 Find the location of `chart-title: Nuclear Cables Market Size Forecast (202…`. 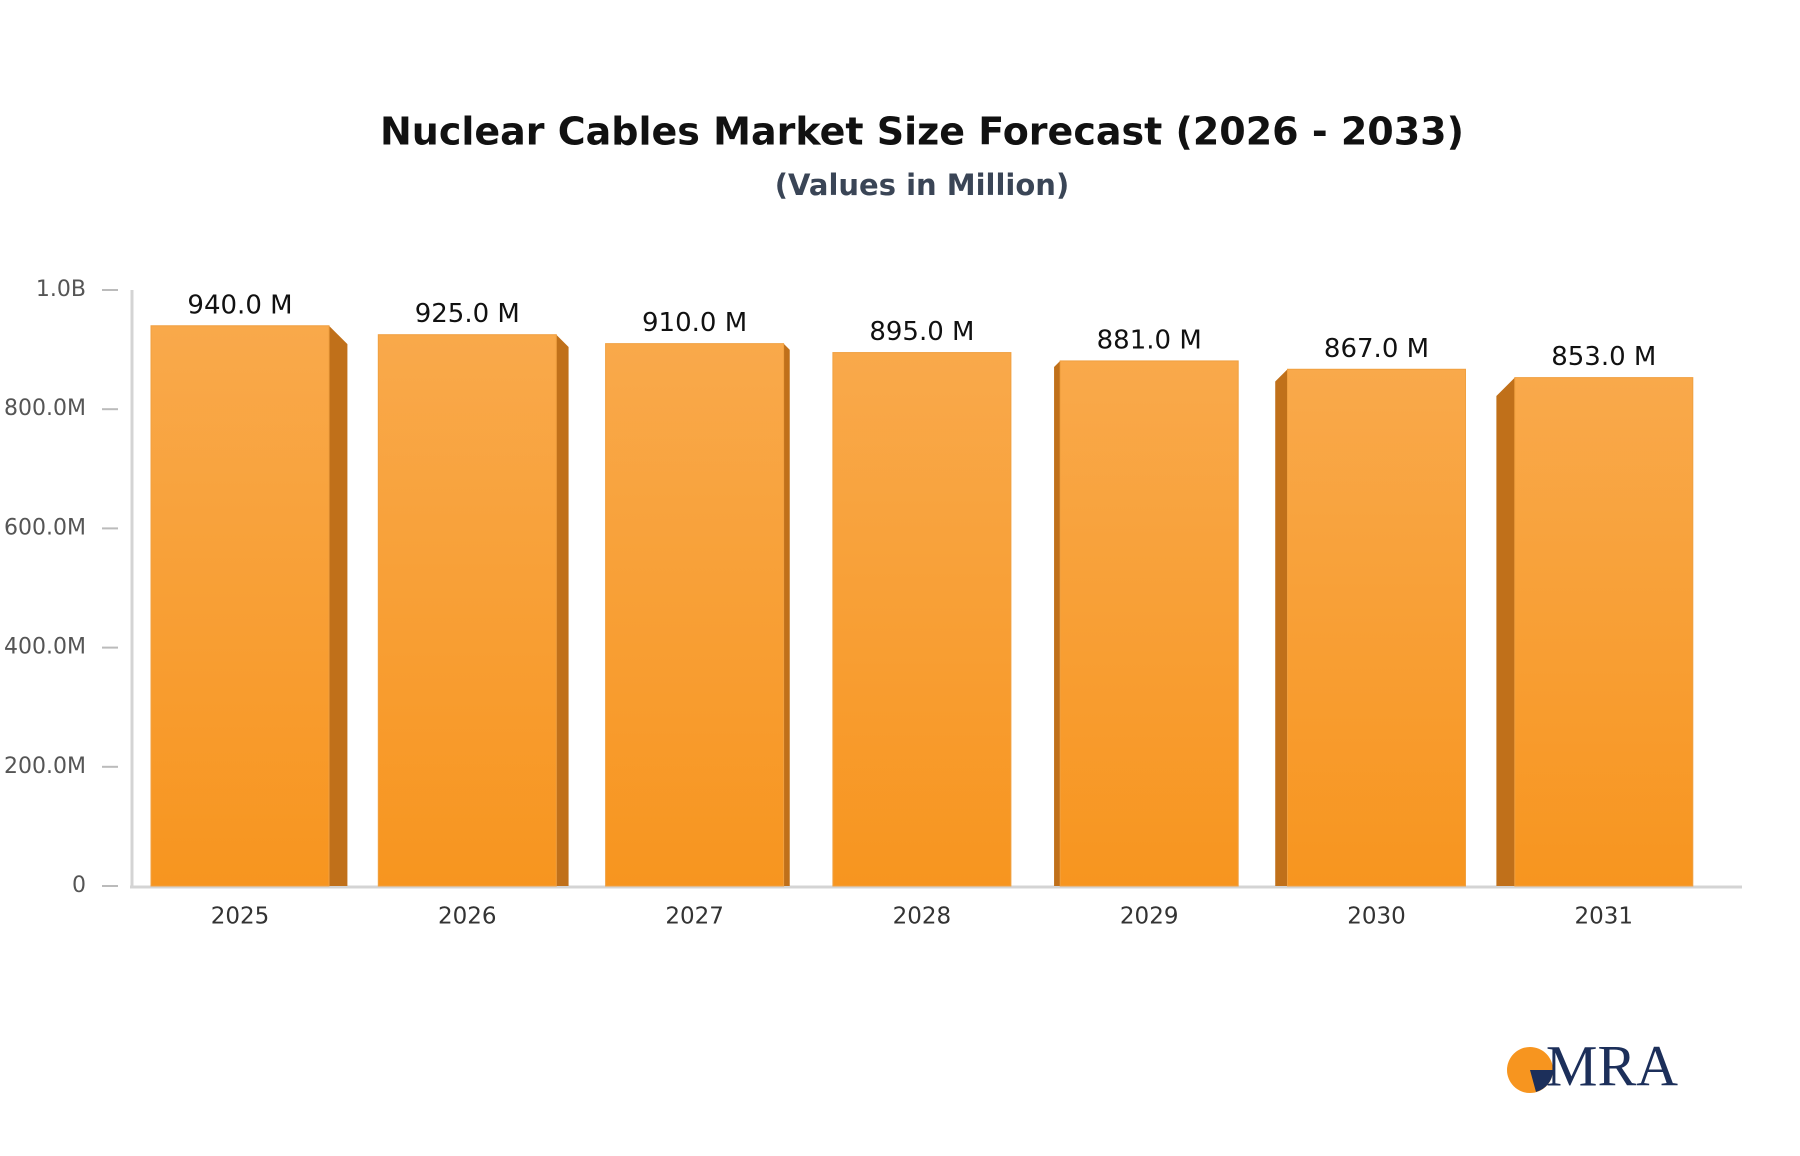

chart-title: Nuclear Cables Market Size Forecast (202… is located at coordinates (922, 132).